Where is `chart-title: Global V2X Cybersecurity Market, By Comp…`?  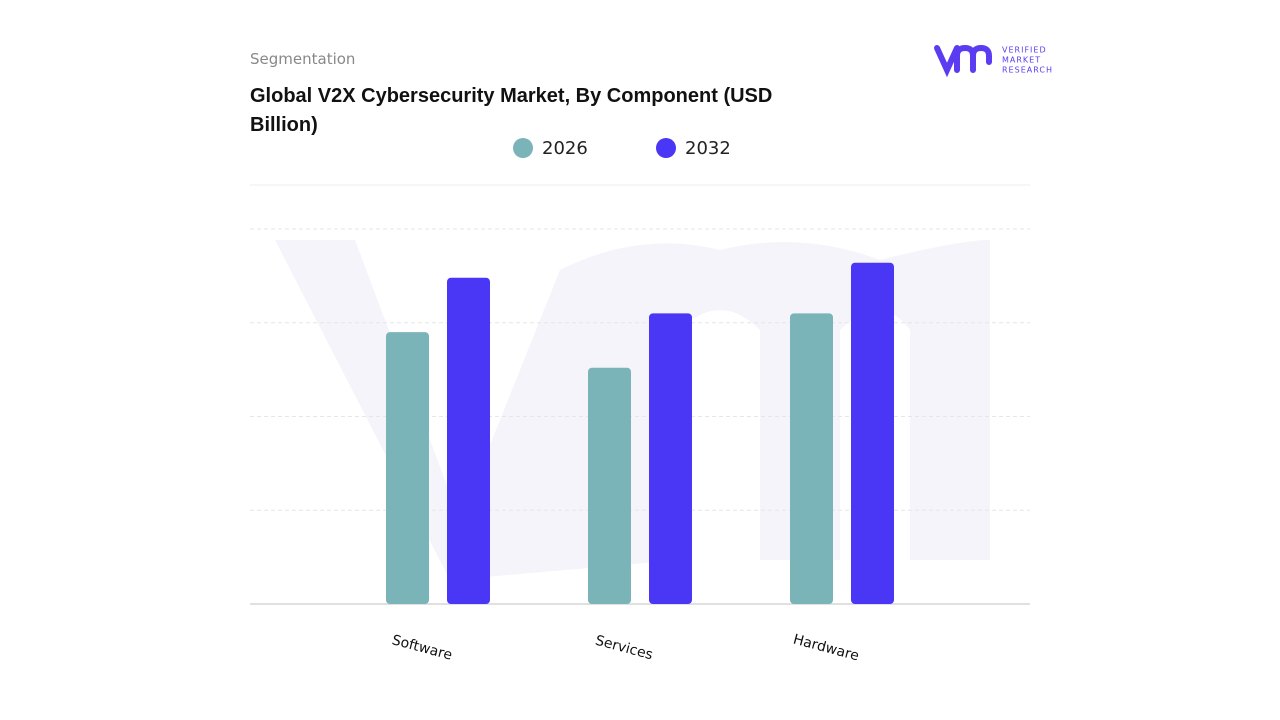
chart-title: Global V2X Cybersecurity Market, By Comp… is located at coordinates (511, 110).